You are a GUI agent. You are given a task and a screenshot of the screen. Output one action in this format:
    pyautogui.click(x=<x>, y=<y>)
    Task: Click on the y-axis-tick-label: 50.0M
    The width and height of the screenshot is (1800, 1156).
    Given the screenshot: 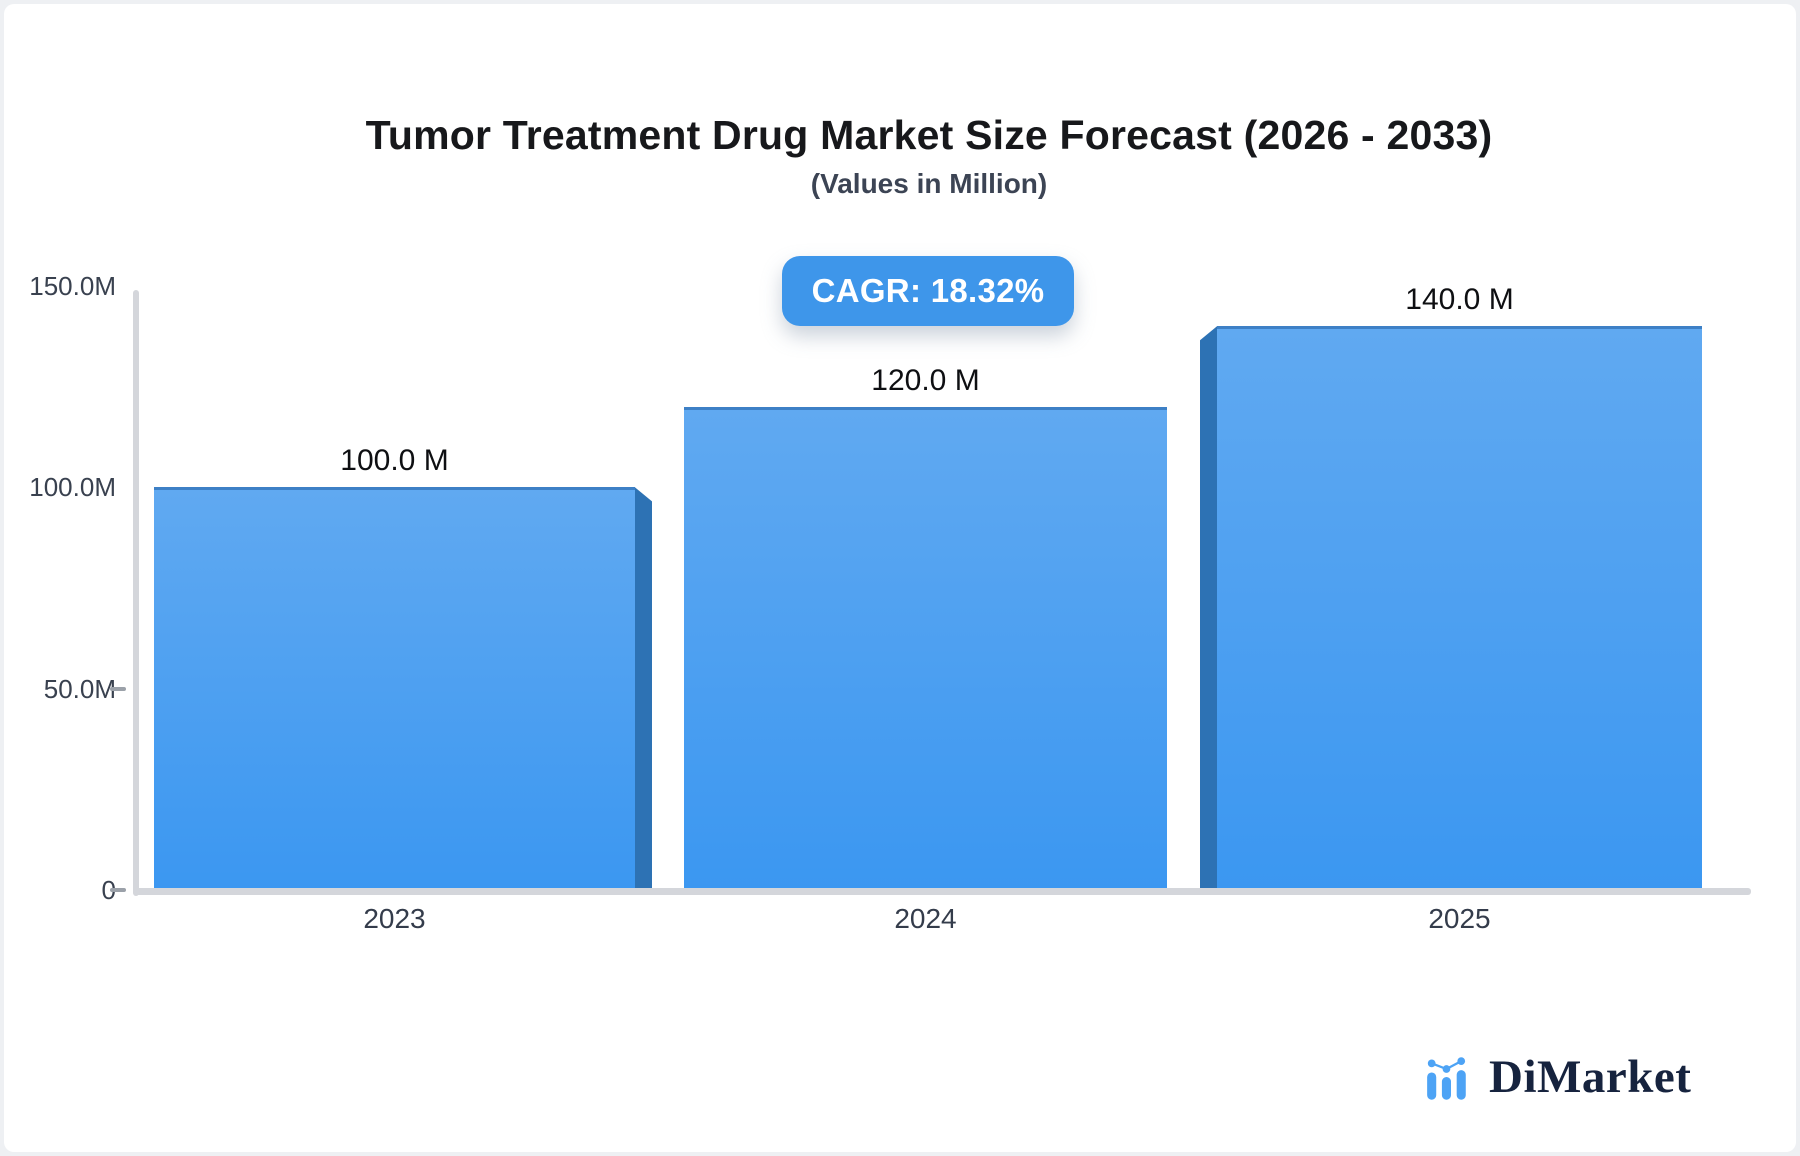 What is the action you would take?
    pyautogui.click(x=79, y=688)
    